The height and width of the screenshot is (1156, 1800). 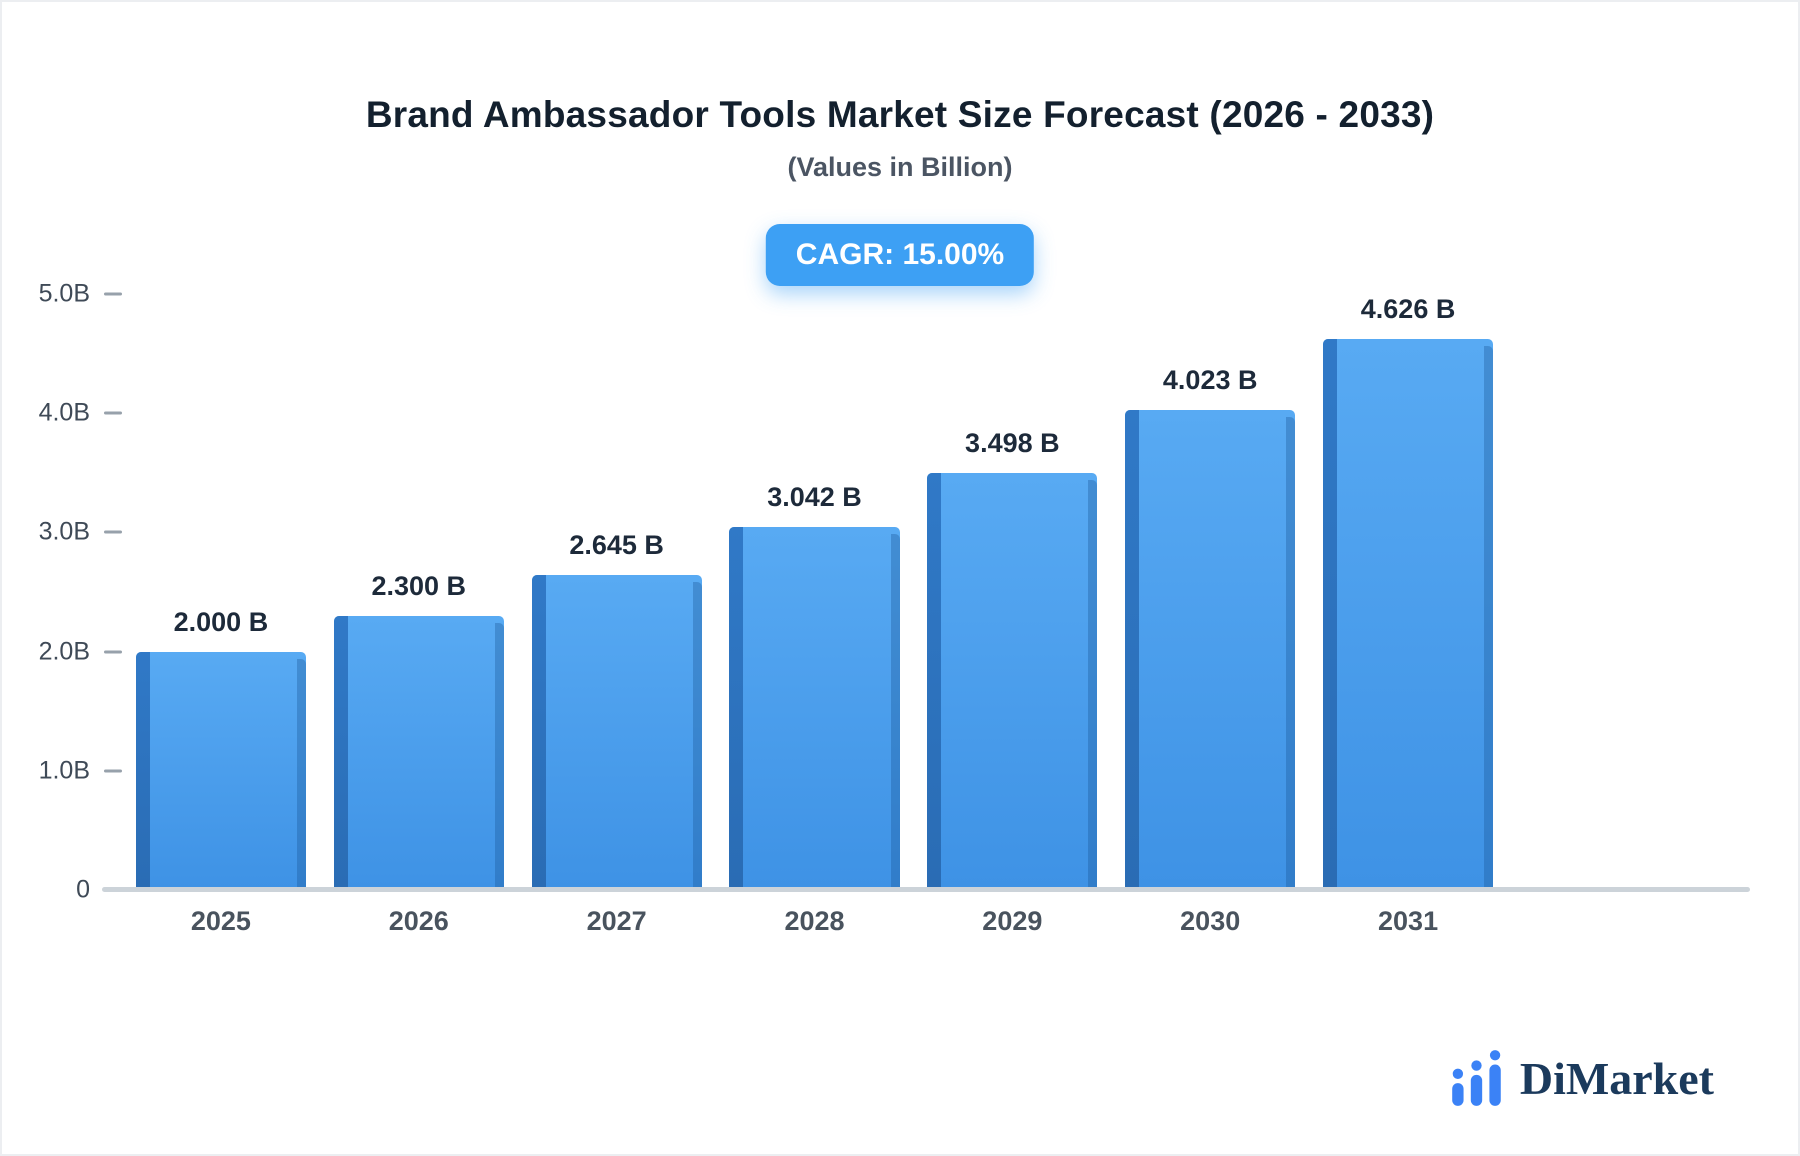 What do you see at coordinates (1408, 921) in the screenshot?
I see `x-tick-label: 2031` at bounding box center [1408, 921].